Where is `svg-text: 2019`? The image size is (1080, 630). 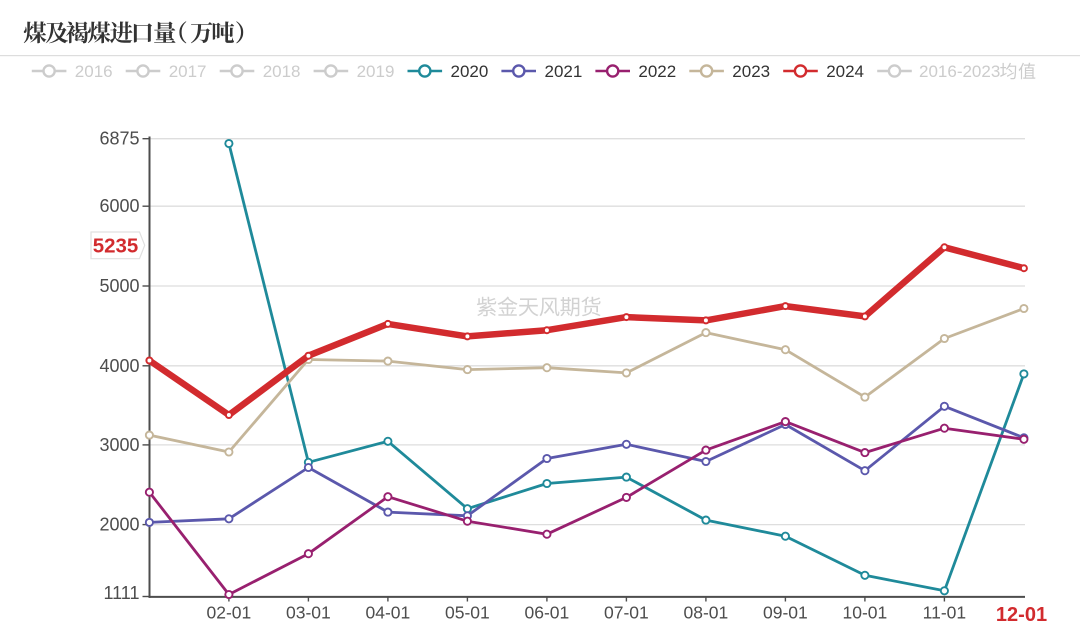
svg-text: 2019 is located at coordinates (376, 71).